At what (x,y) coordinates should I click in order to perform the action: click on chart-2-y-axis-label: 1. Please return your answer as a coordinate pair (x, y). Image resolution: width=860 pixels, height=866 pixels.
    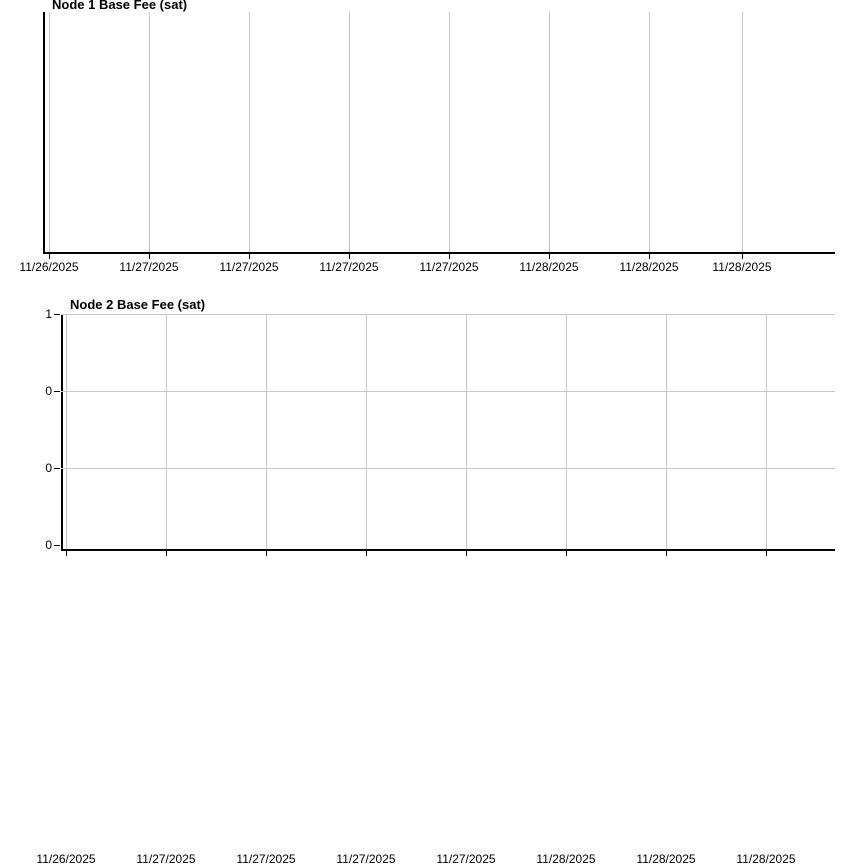
    Looking at the image, I should click on (48, 314).